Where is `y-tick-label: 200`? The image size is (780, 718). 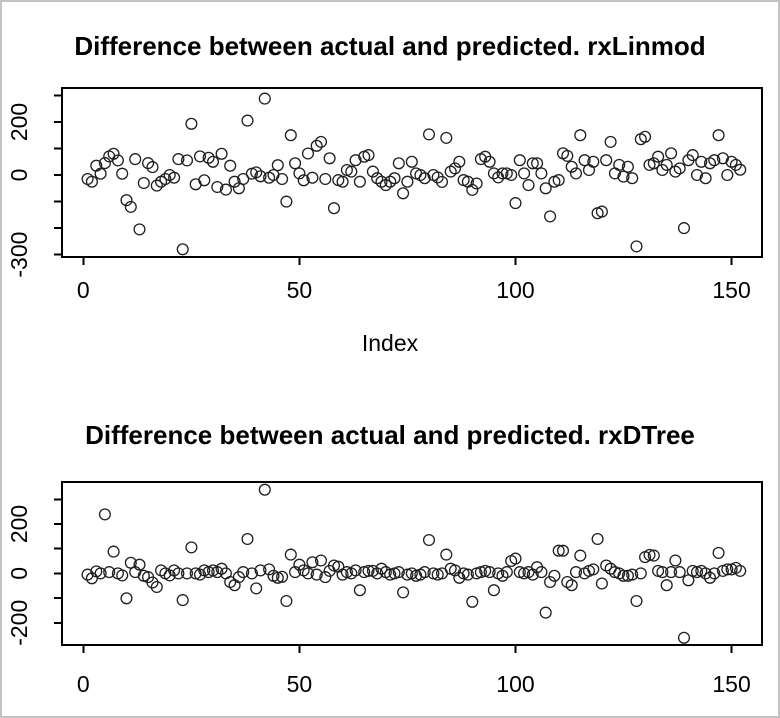 y-tick-label: 200 is located at coordinates (19, 524).